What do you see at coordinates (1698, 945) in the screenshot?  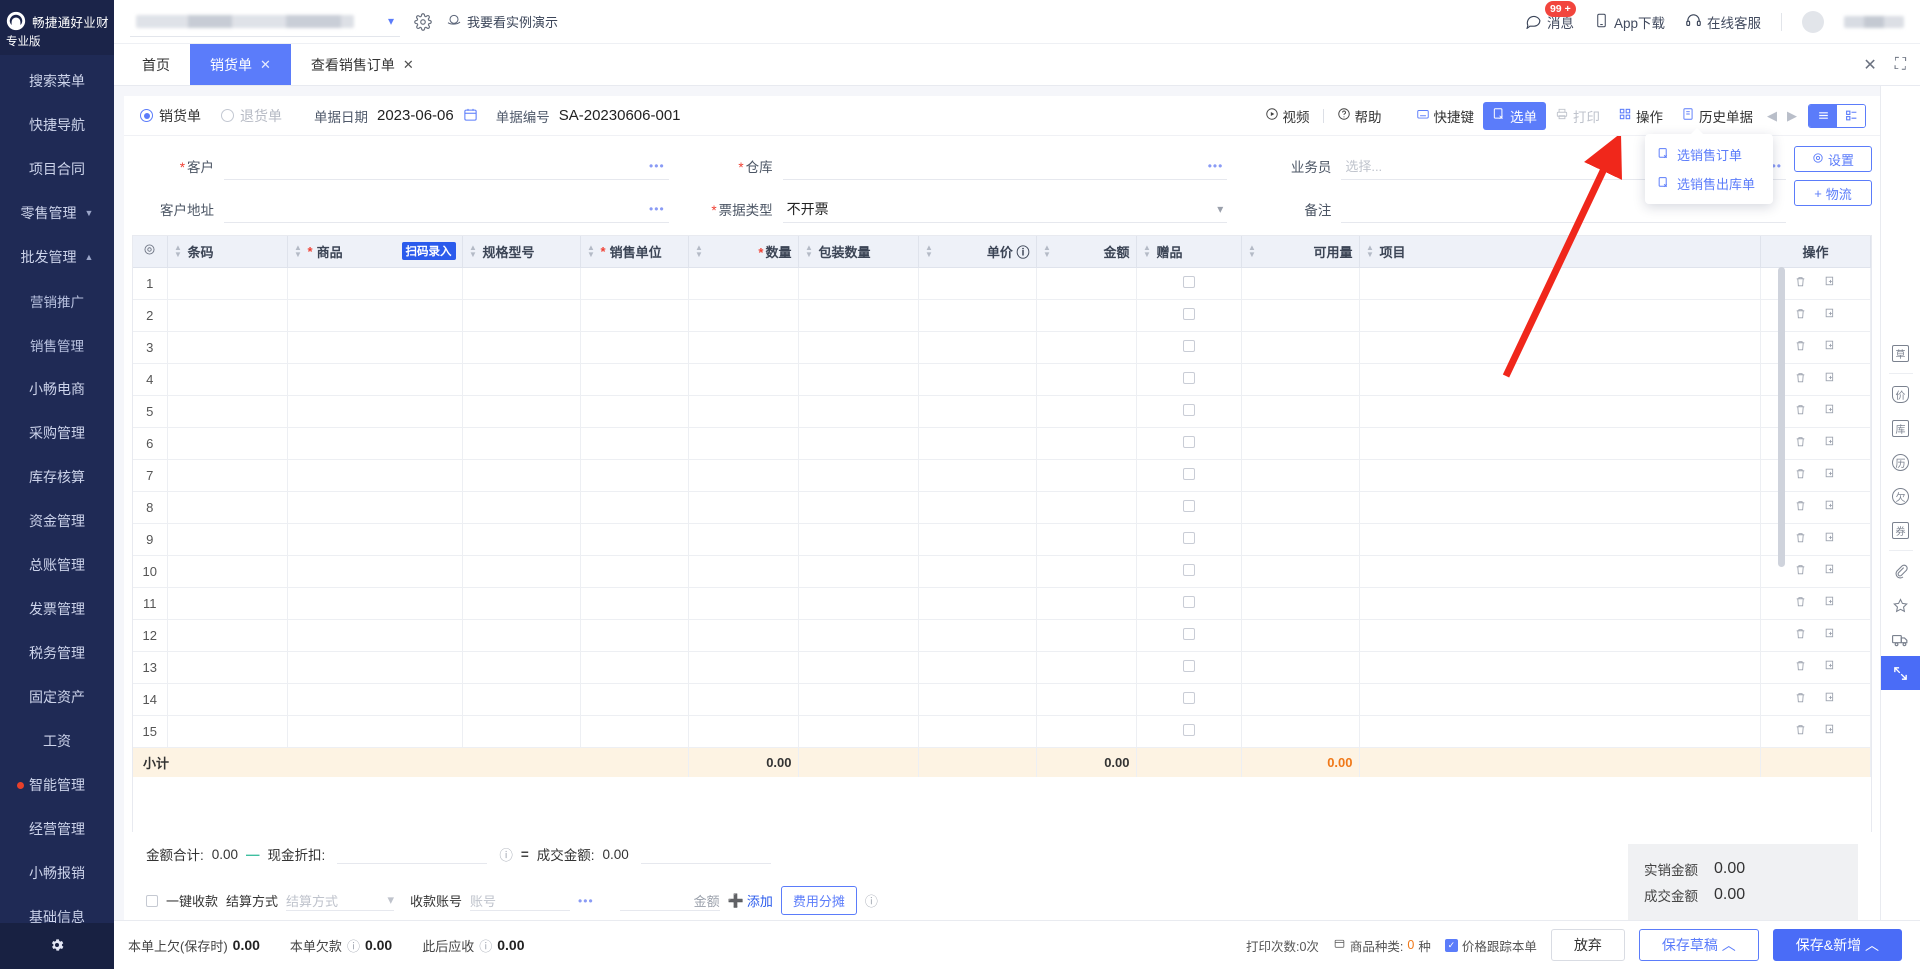 I see `save-draft-button: 保存草稿 ︿` at bounding box center [1698, 945].